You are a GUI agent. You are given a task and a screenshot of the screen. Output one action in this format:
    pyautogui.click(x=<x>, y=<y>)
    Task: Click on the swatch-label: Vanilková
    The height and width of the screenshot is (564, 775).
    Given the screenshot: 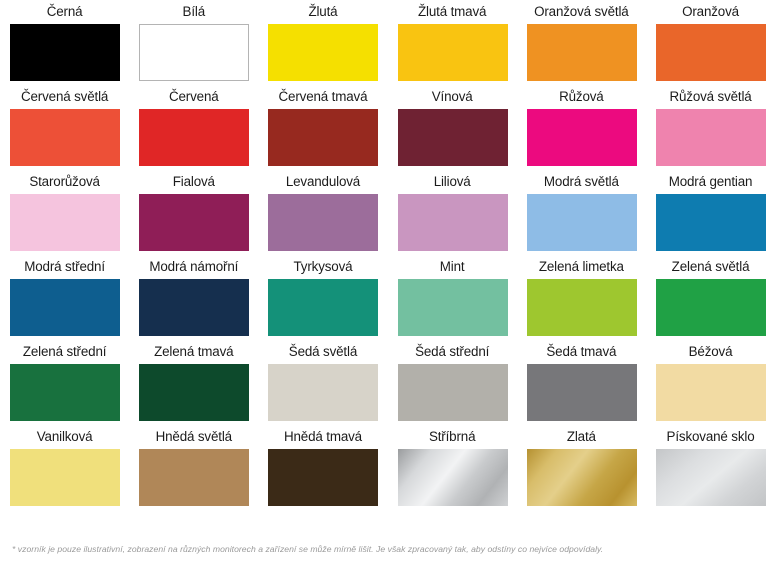 What is the action you would take?
    pyautogui.click(x=64, y=436)
    